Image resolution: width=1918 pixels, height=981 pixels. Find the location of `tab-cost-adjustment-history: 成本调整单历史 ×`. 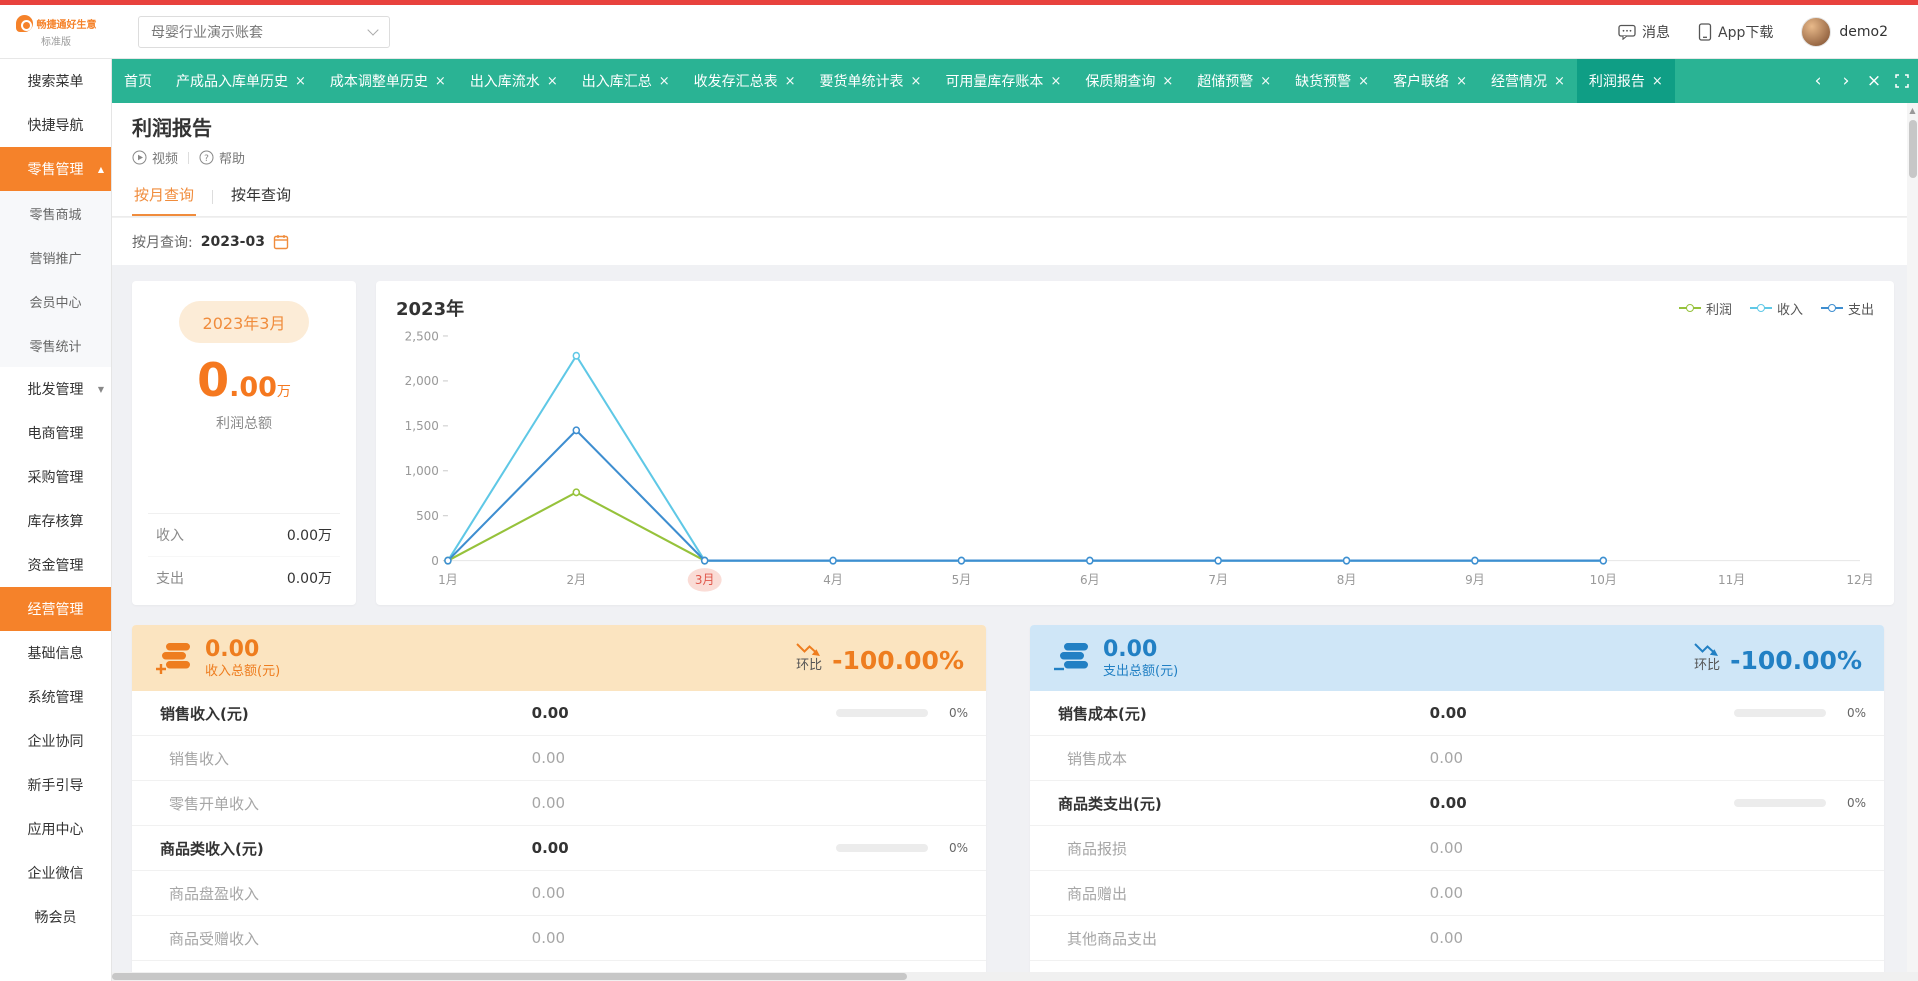

tab-cost-adjustment-history: 成本调整单历史 × is located at coordinates (388, 81).